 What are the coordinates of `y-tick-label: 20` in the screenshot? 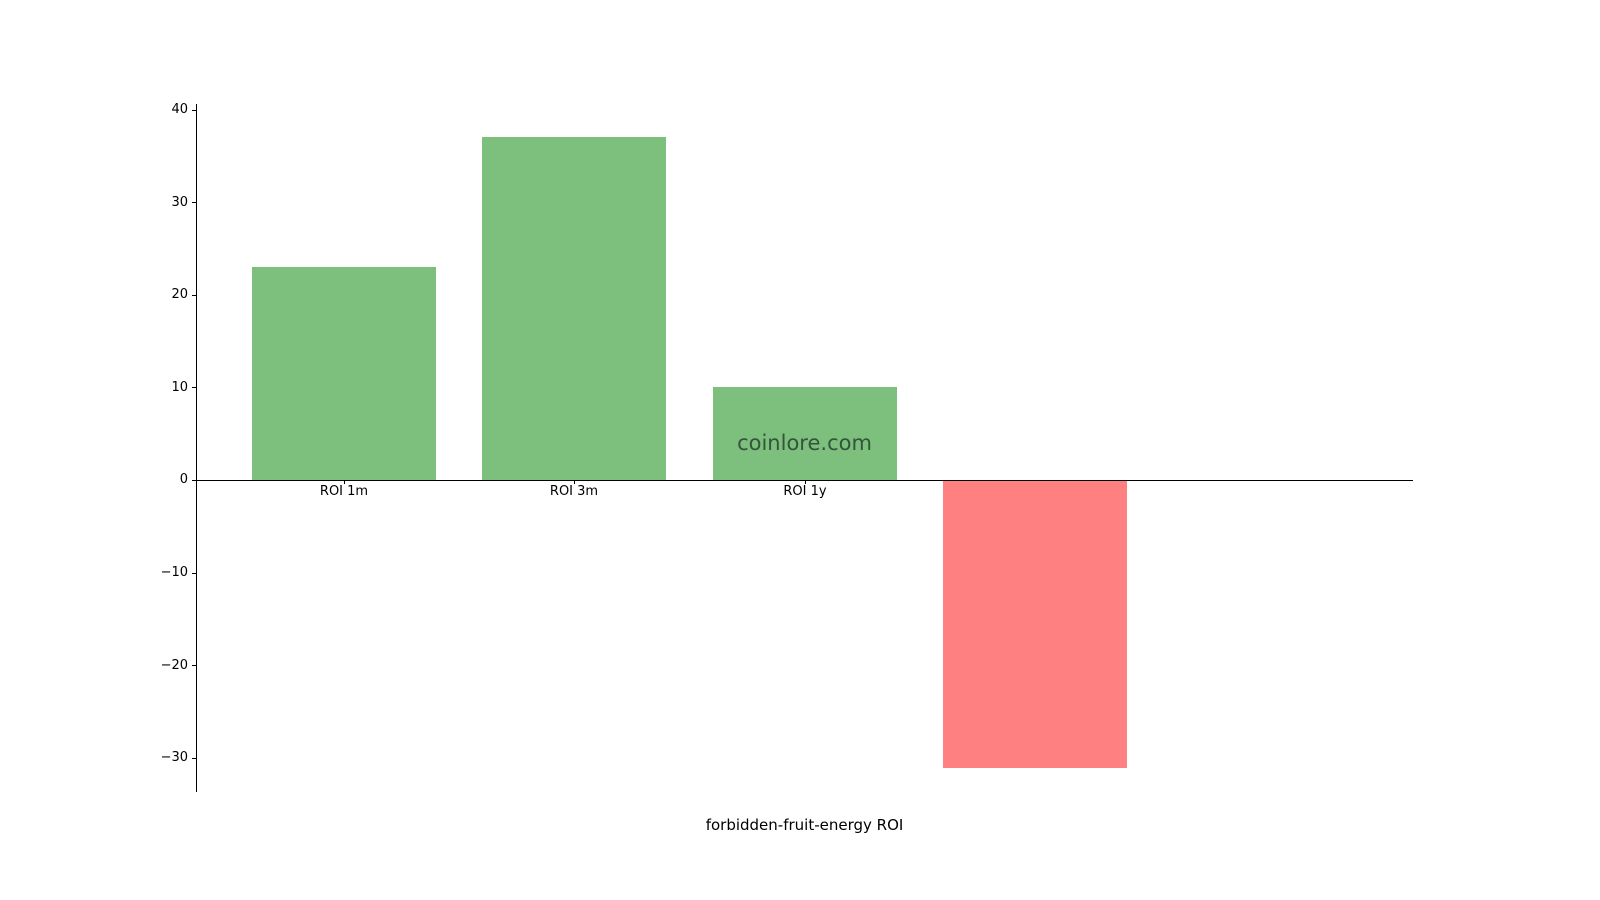 It's located at (179, 294).